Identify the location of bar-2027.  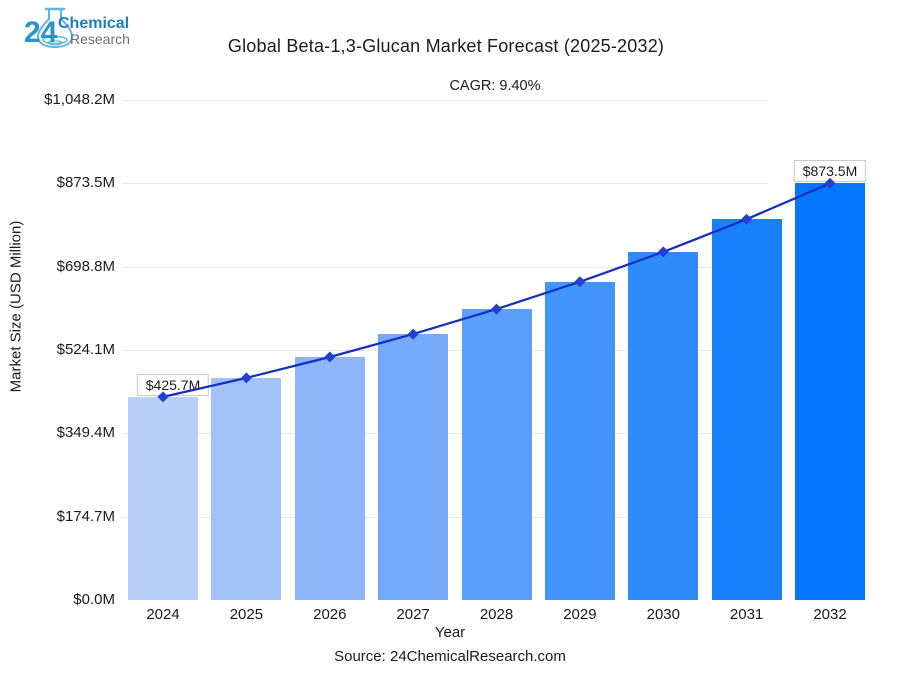
(413, 467).